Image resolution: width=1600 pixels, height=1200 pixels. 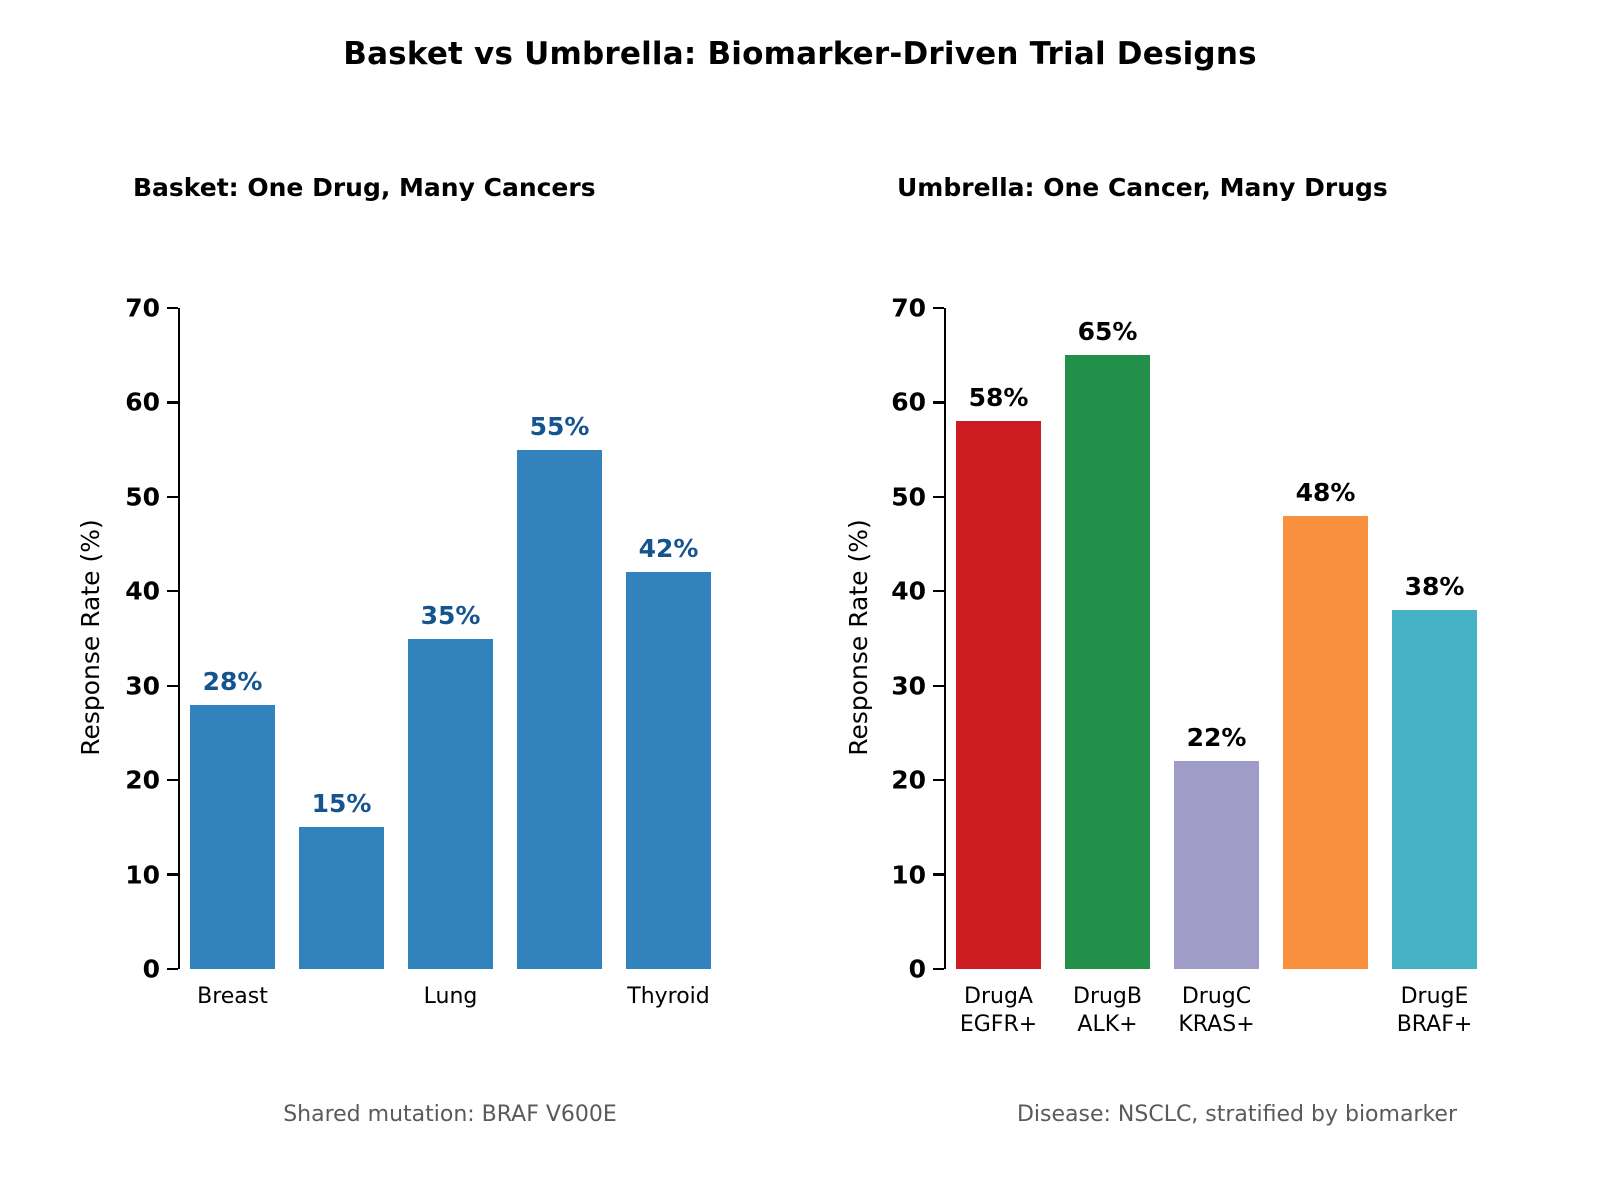 What do you see at coordinates (908, 875) in the screenshot?
I see `right-chart-y-tick-label: 10` at bounding box center [908, 875].